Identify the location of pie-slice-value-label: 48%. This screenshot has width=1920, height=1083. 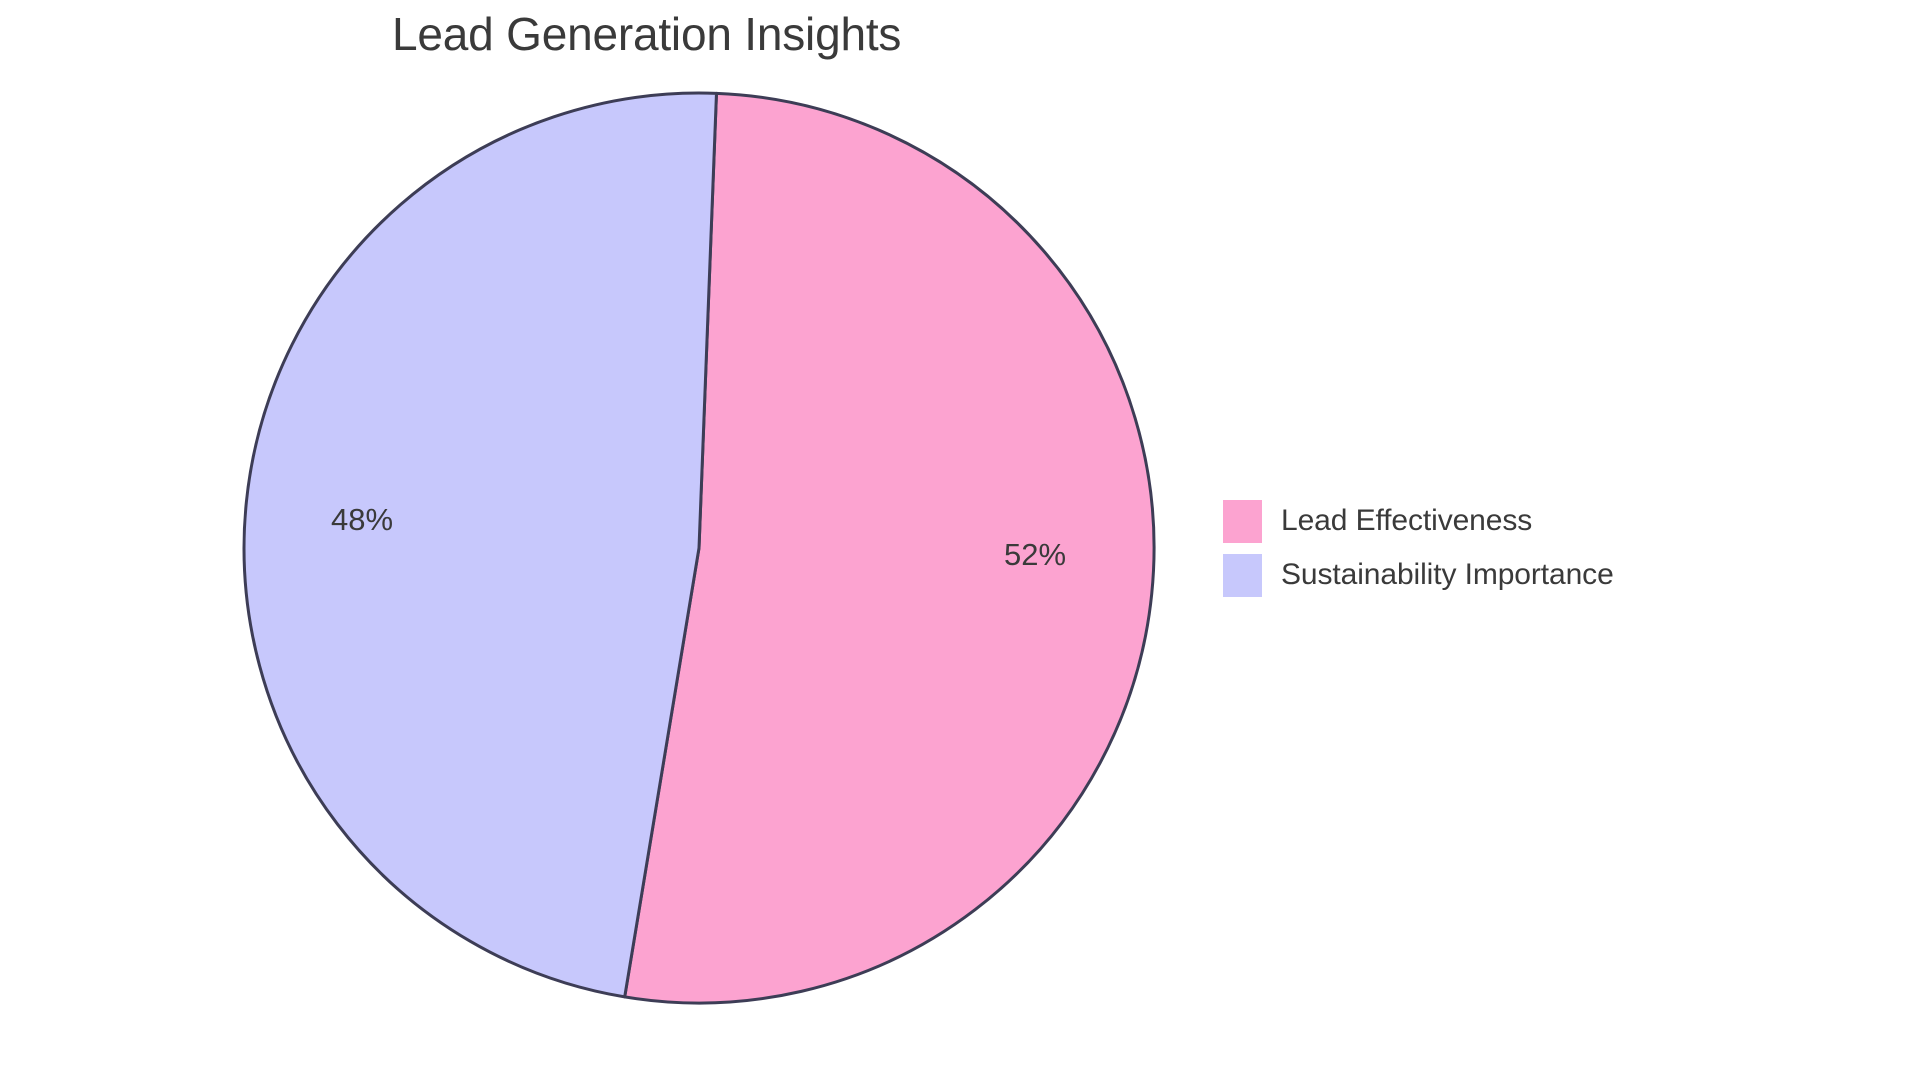
(362, 519).